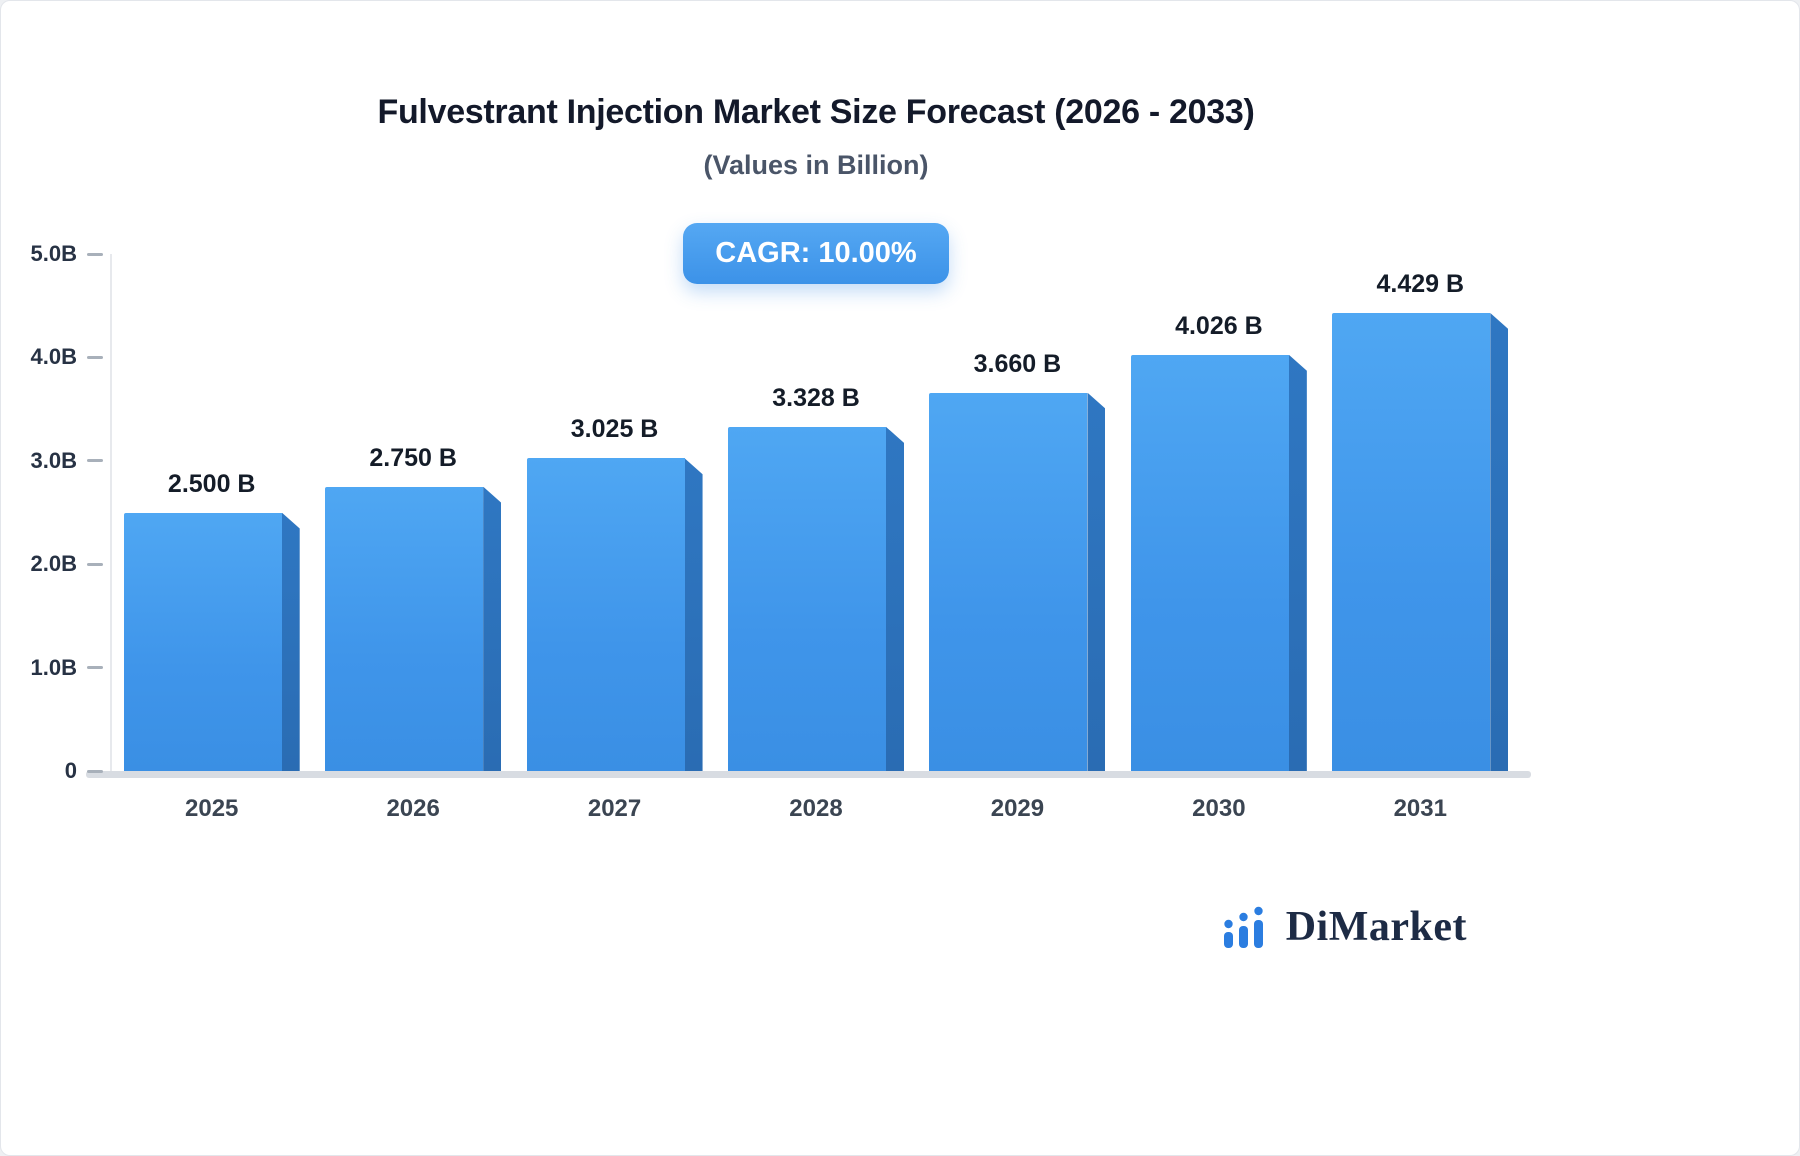 This screenshot has height=1156, width=1800. Describe the element at coordinates (614, 429) in the screenshot. I see `bar-value-label: 3.025 B` at that location.